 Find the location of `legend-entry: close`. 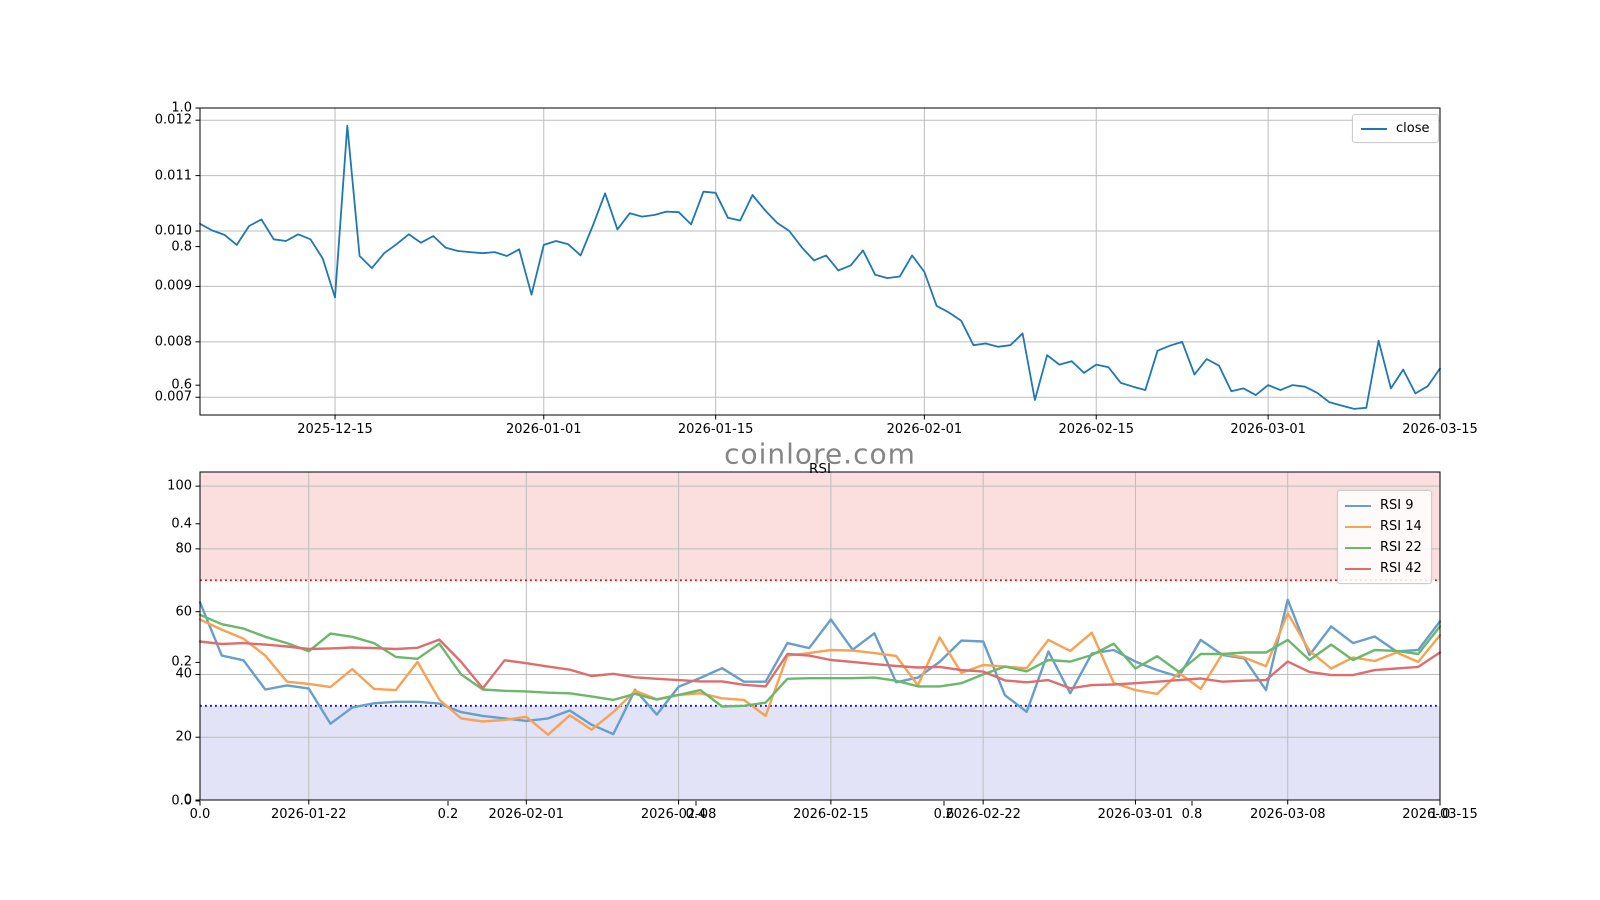

legend-entry: close is located at coordinates (1395, 128).